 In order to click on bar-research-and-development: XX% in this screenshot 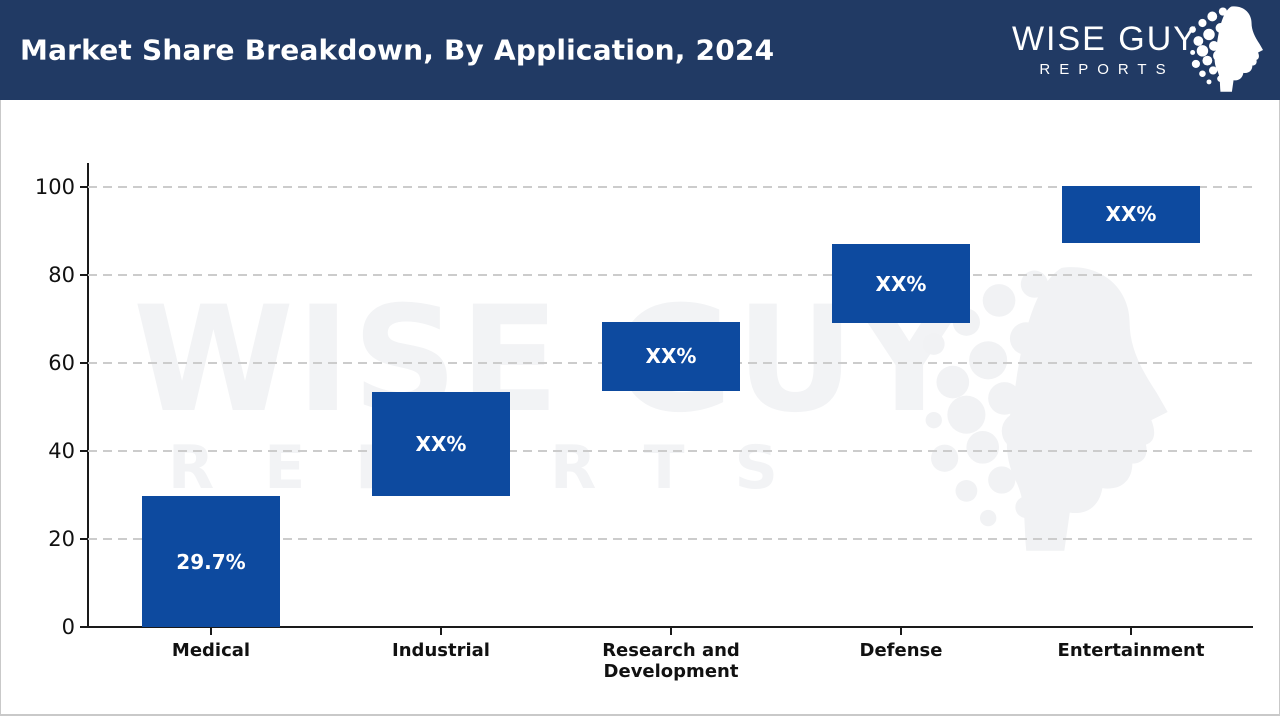, I will do `click(671, 356)`.